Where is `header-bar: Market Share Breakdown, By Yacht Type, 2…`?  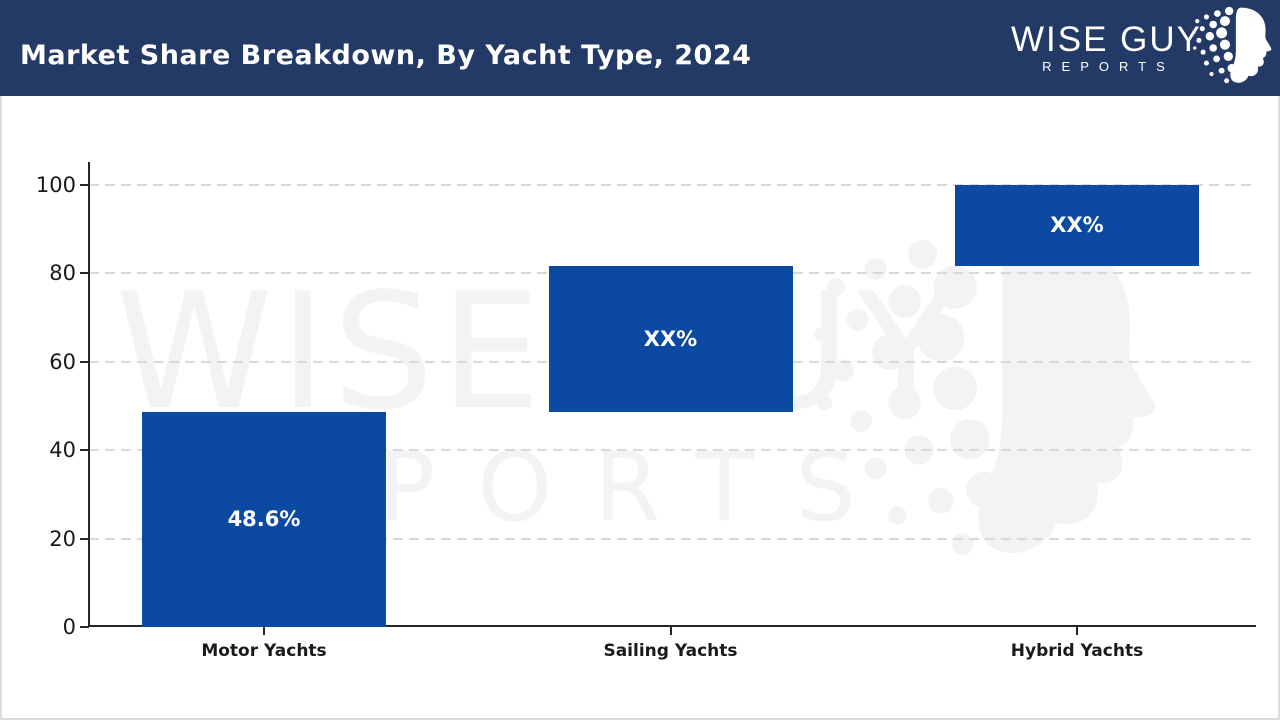 header-bar: Market Share Breakdown, By Yacht Type, 2… is located at coordinates (640, 48).